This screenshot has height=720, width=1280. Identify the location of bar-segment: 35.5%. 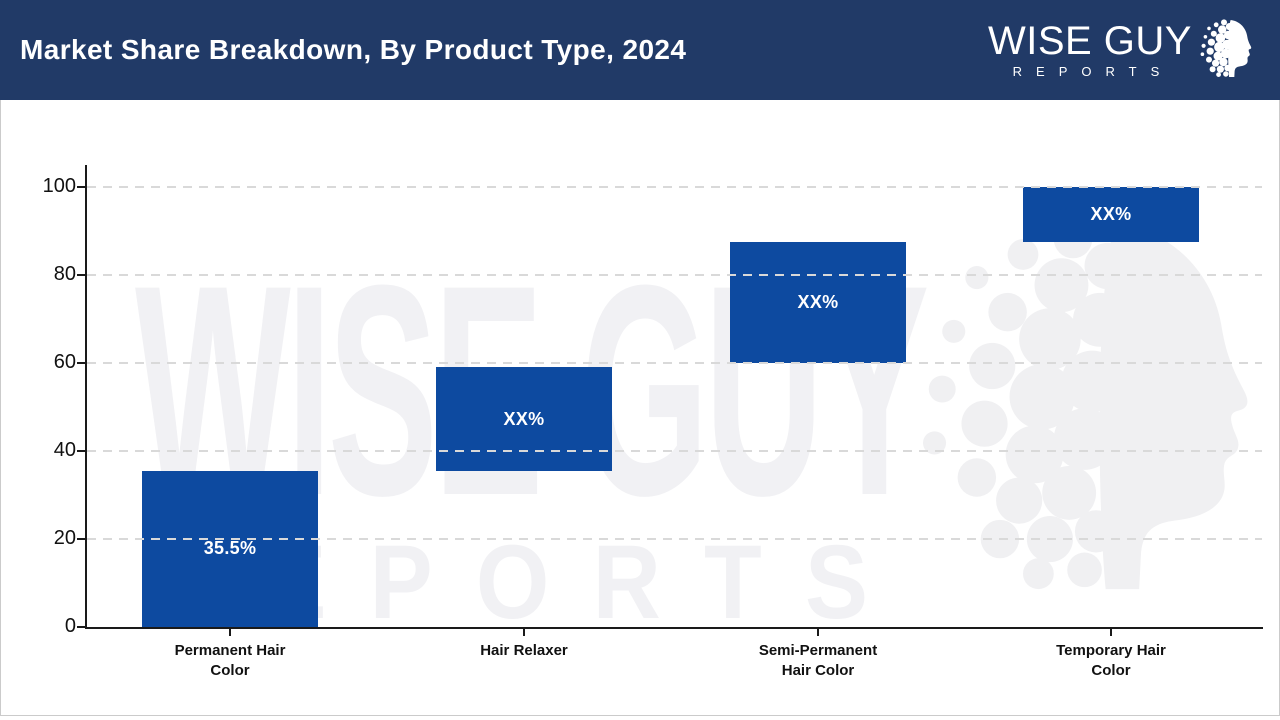
(230, 548).